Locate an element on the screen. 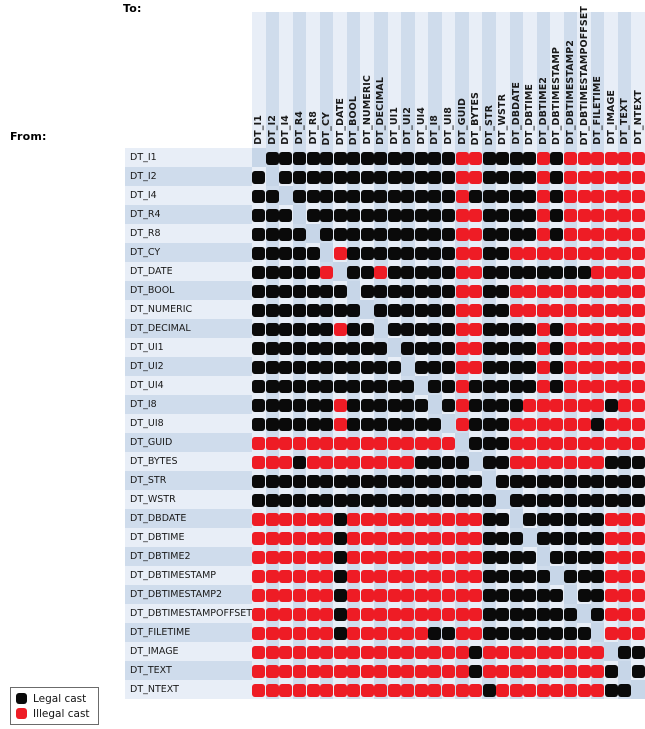 This screenshot has height=729, width=645. cell-dt-r4-to-dt-wstr is located at coordinates (502, 214).